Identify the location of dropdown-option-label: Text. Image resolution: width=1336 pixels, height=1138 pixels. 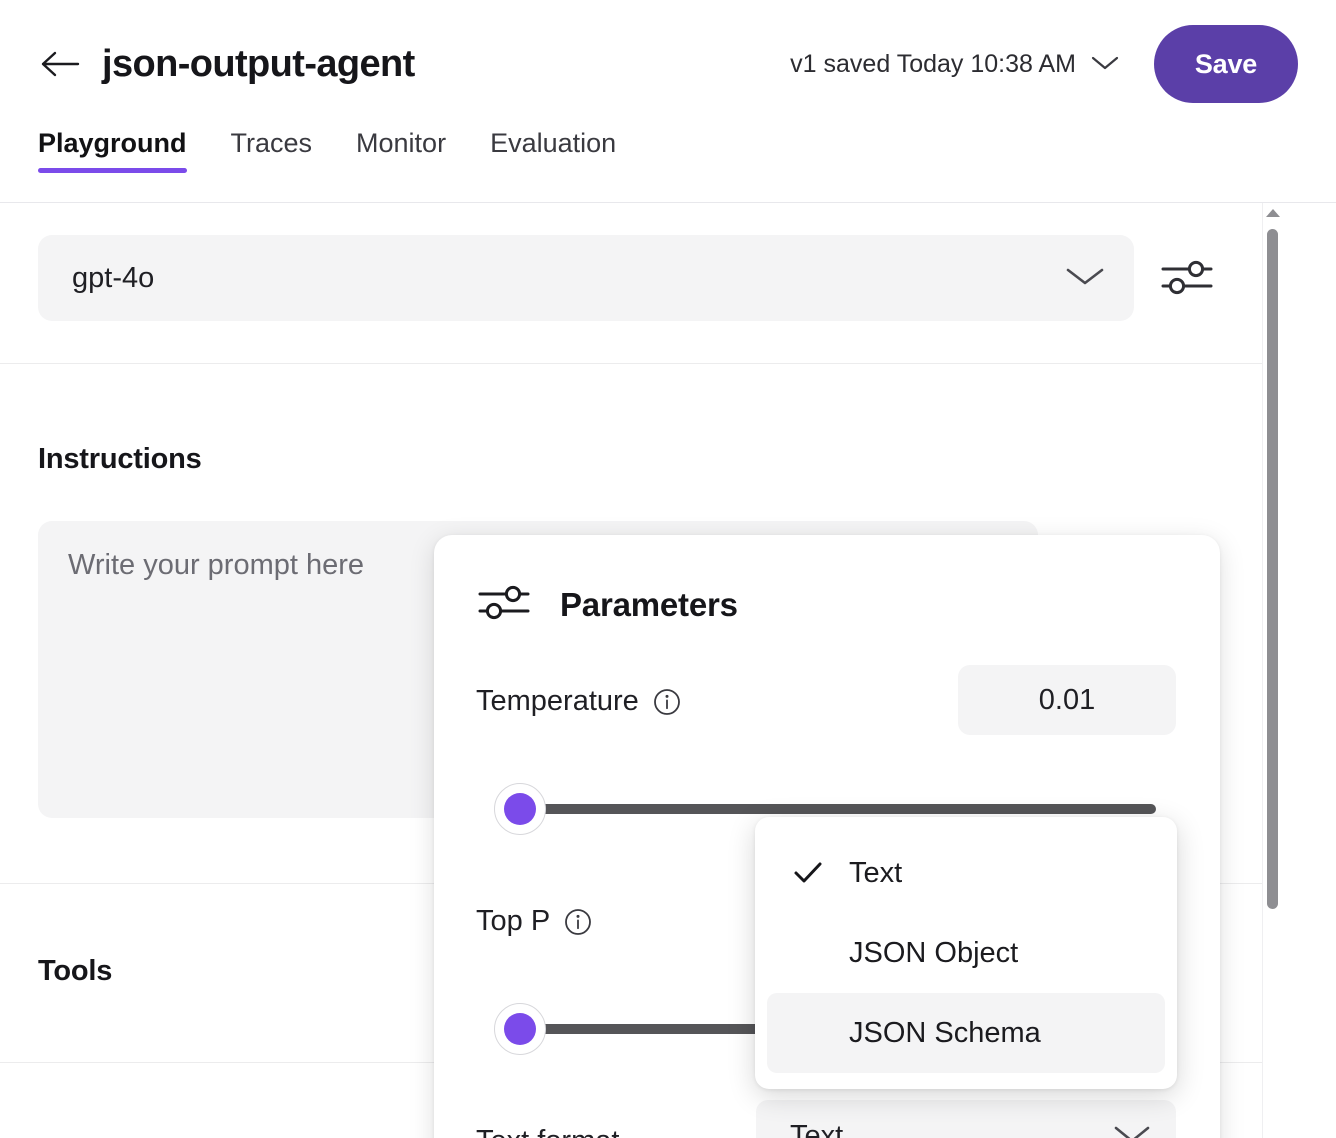
(876, 872).